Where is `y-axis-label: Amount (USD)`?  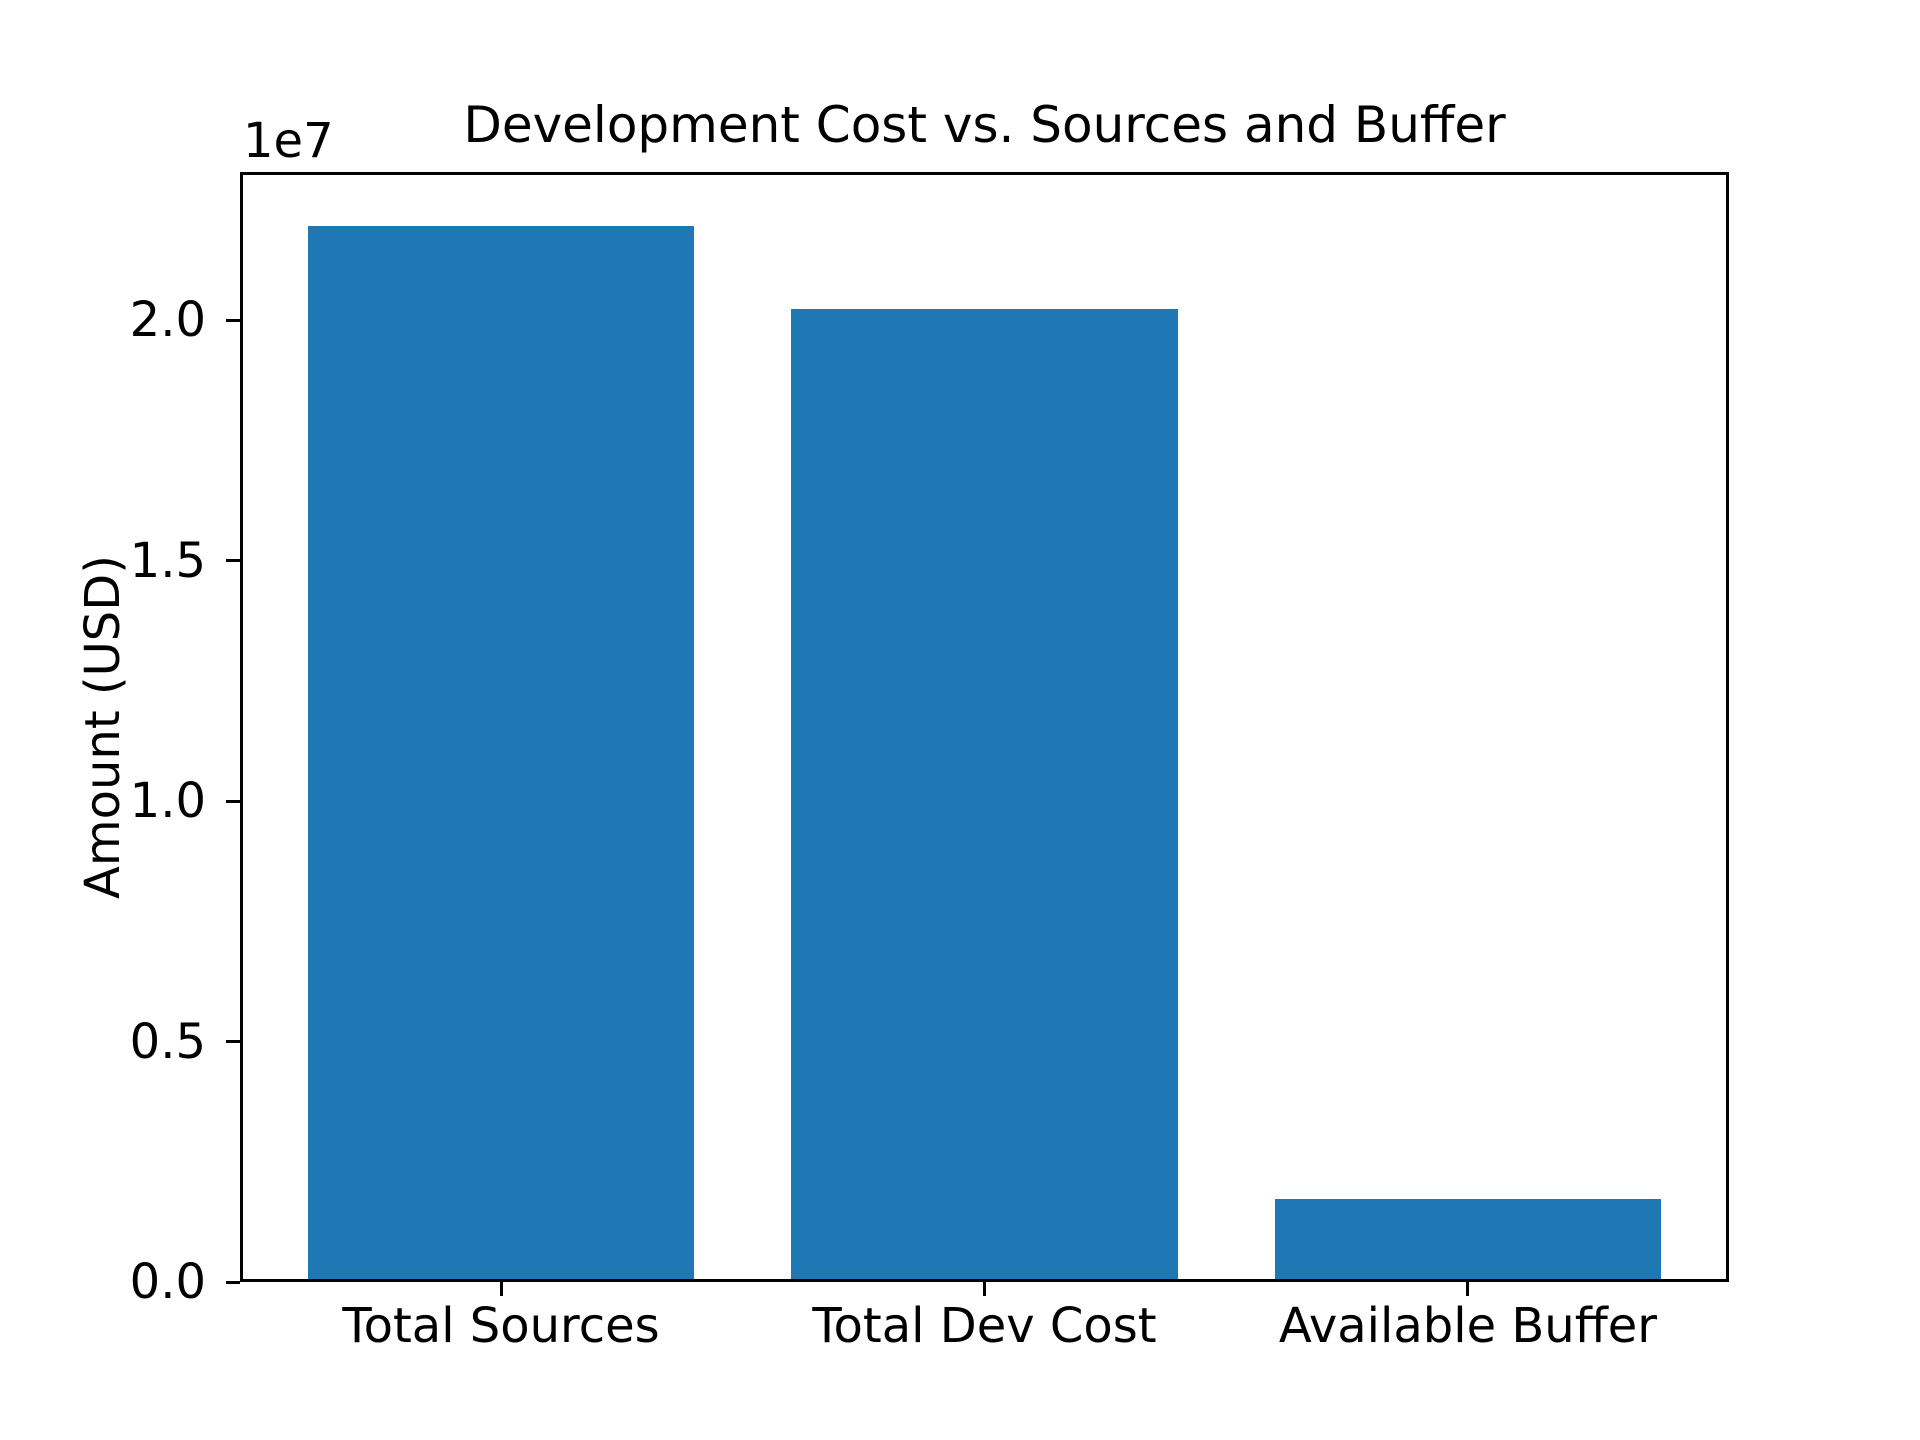 y-axis-label: Amount (USD) is located at coordinates (103, 727).